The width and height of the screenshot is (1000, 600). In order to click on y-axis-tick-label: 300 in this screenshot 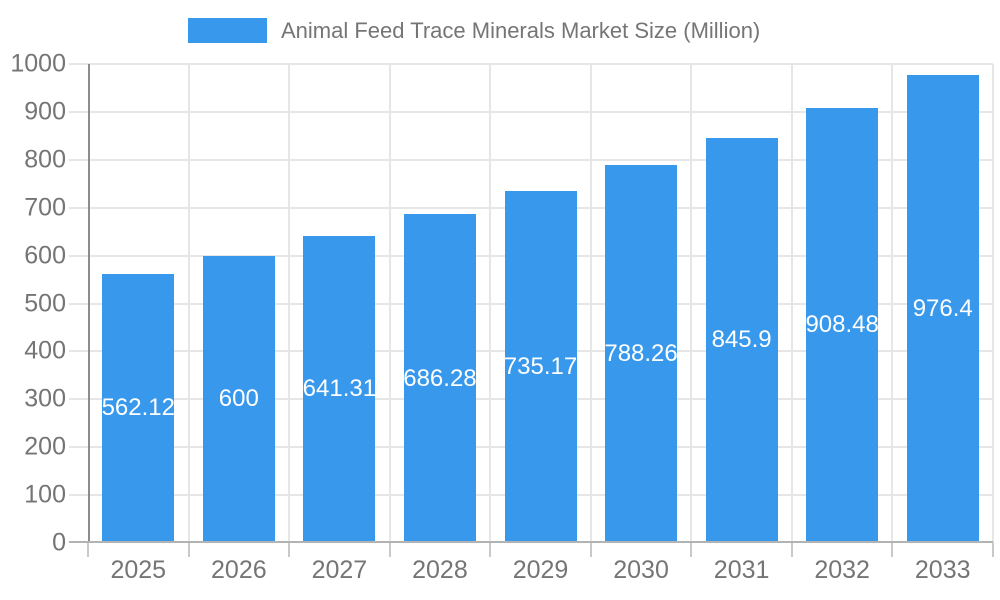, I will do `click(45, 398)`.